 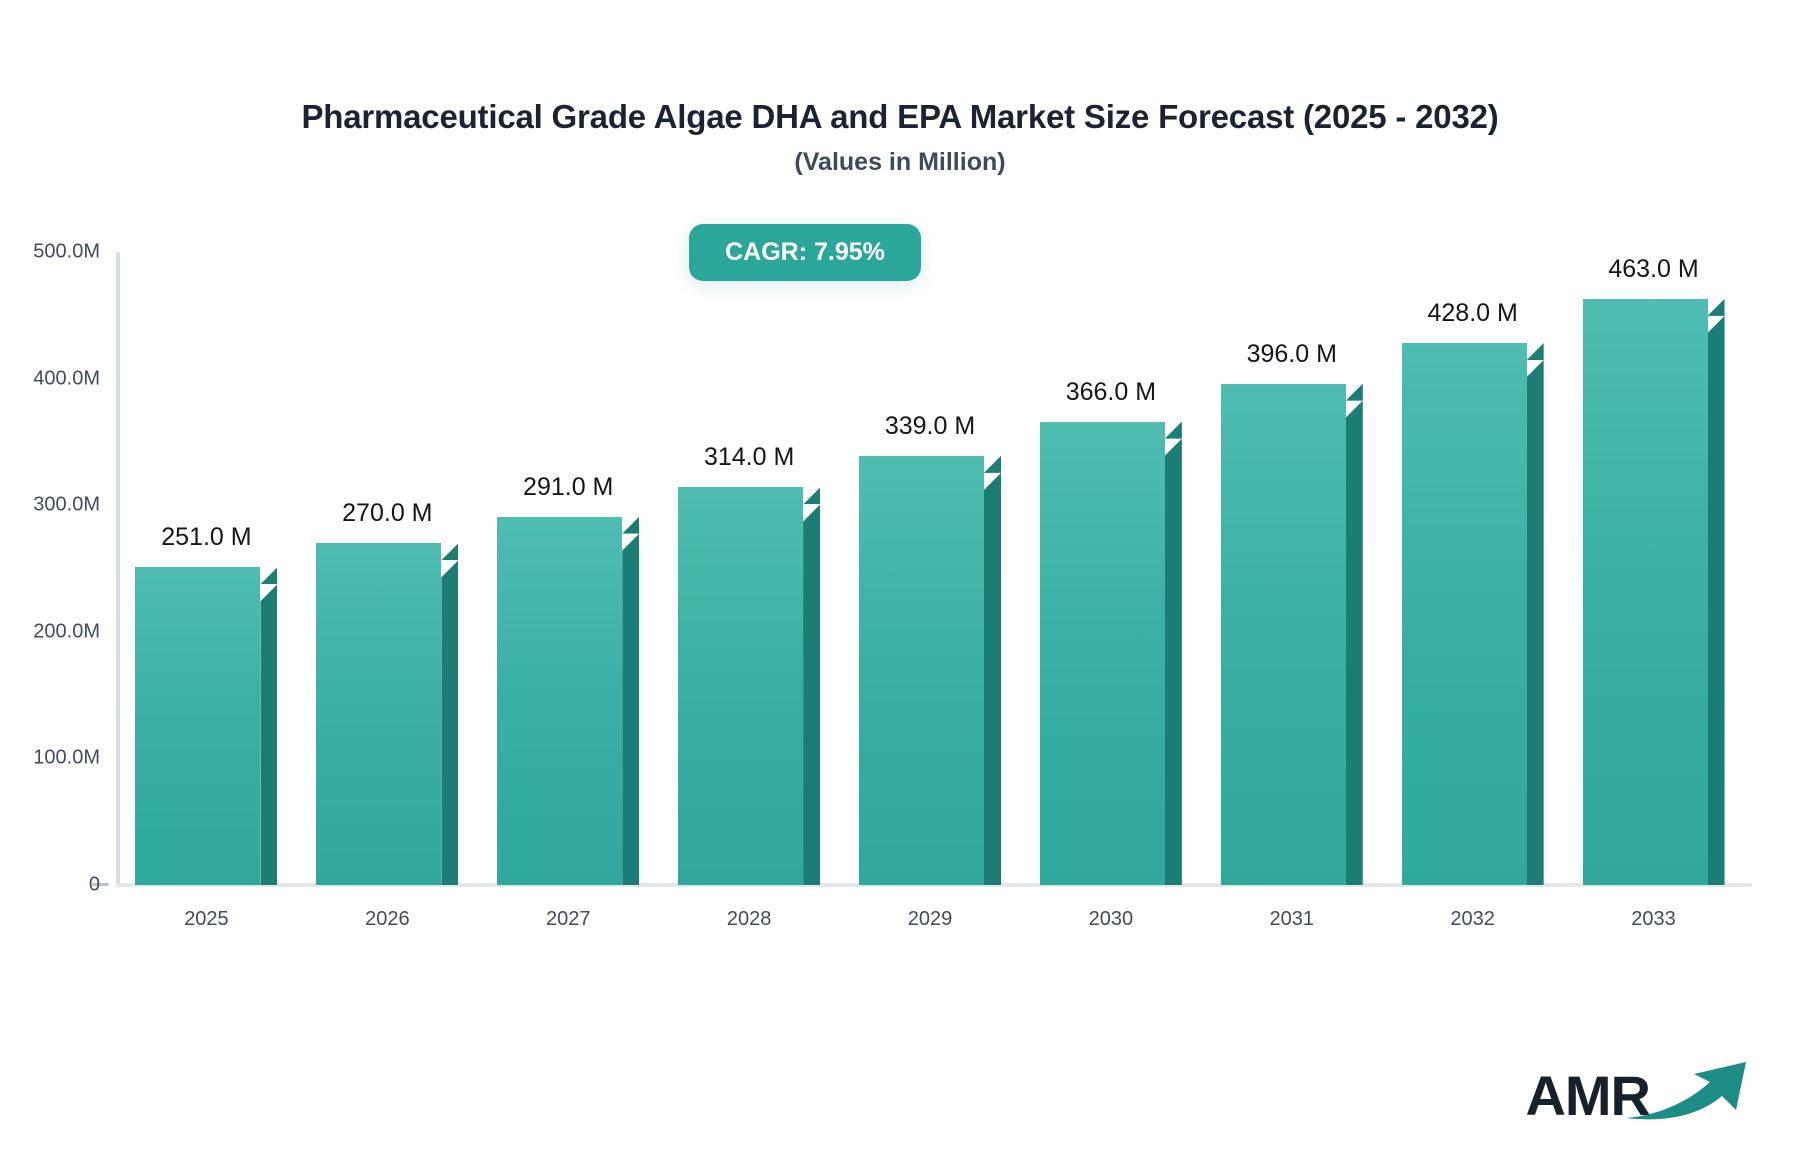 I want to click on y-axis-tick-label: 300.0M, so click(x=66, y=504).